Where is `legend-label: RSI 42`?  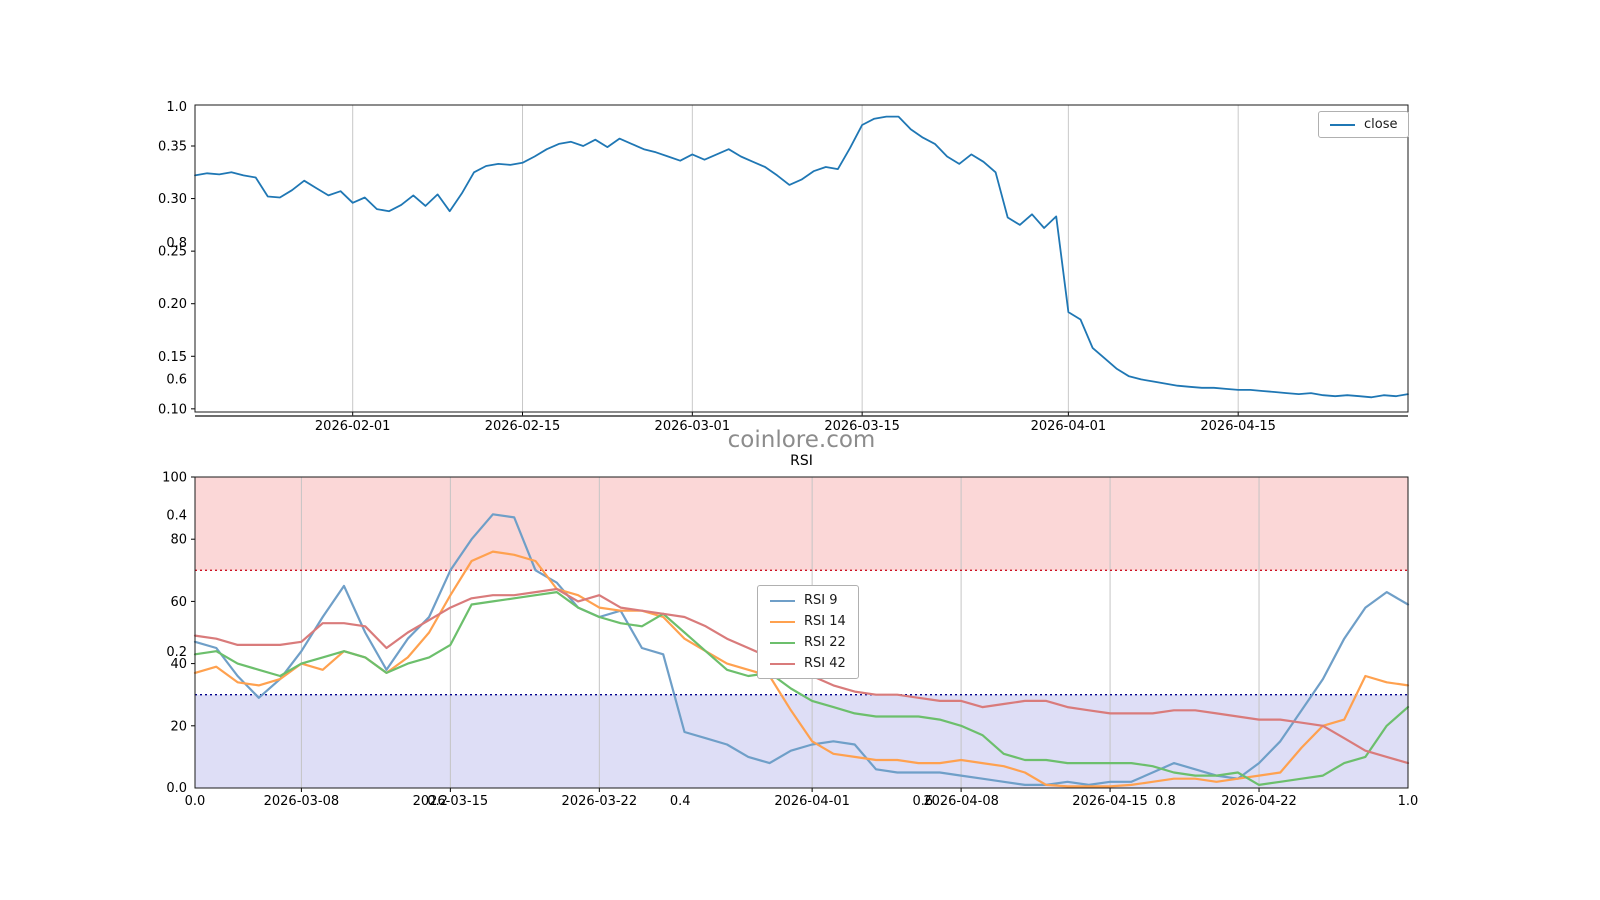
legend-label: RSI 42 is located at coordinates (825, 663).